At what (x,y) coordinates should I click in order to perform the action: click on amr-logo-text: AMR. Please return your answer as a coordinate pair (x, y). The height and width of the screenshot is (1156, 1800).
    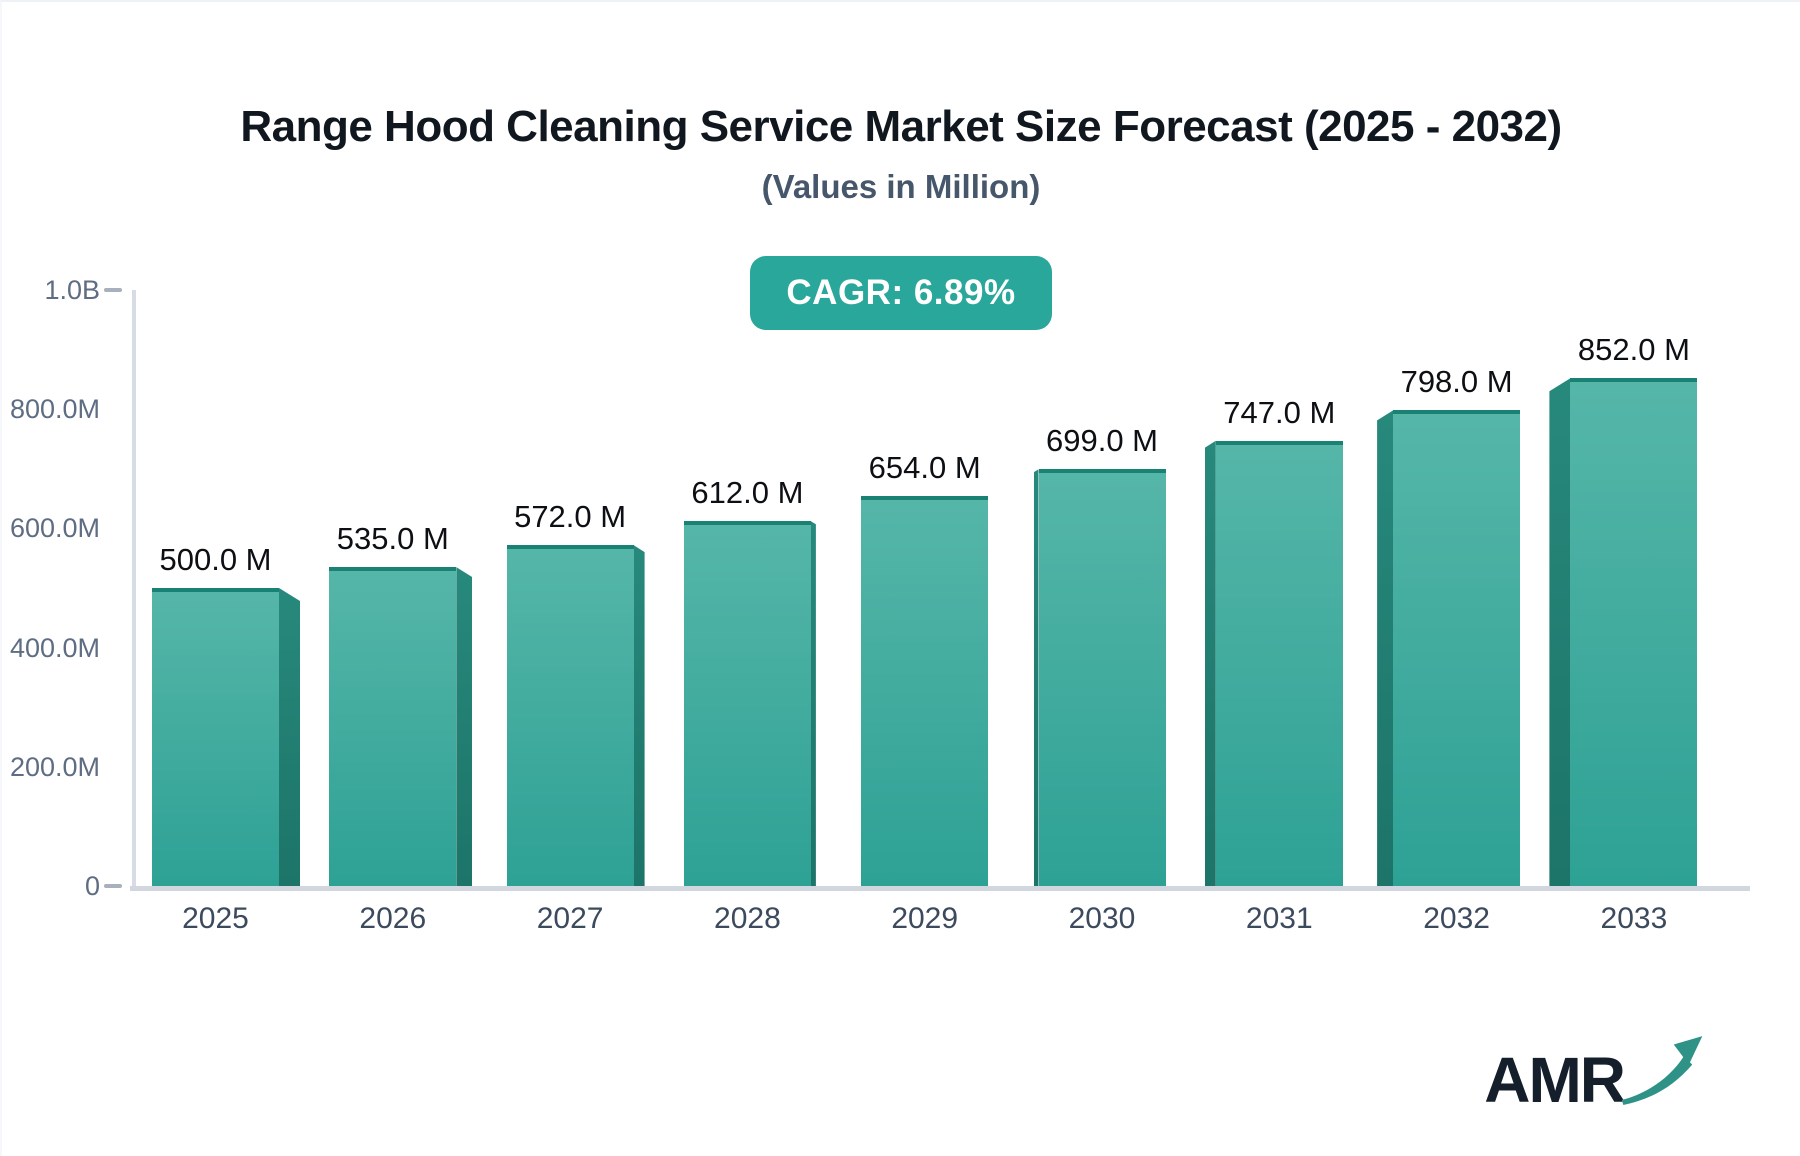
    Looking at the image, I should click on (1555, 1080).